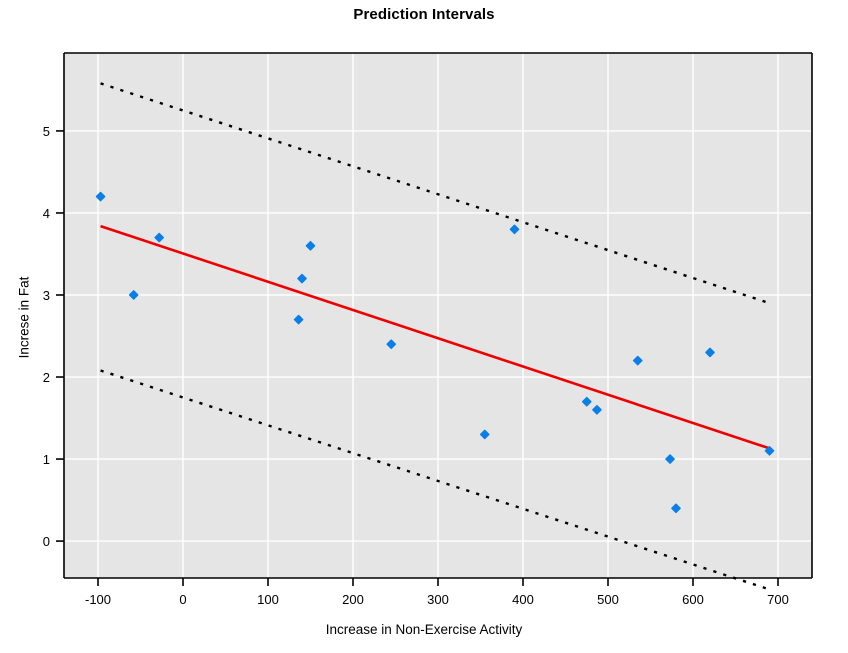 This screenshot has width=848, height=653. What do you see at coordinates (53, 336) in the screenshot?
I see `y-axis-ticks: 0 1 2 3 4 5` at bounding box center [53, 336].